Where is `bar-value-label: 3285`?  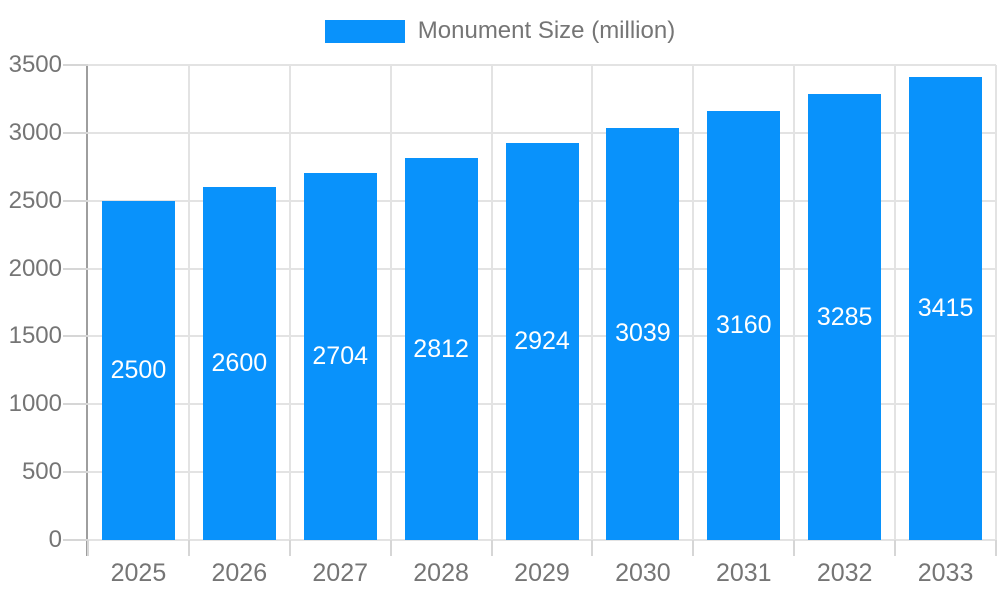 bar-value-label: 3285 is located at coordinates (844, 316).